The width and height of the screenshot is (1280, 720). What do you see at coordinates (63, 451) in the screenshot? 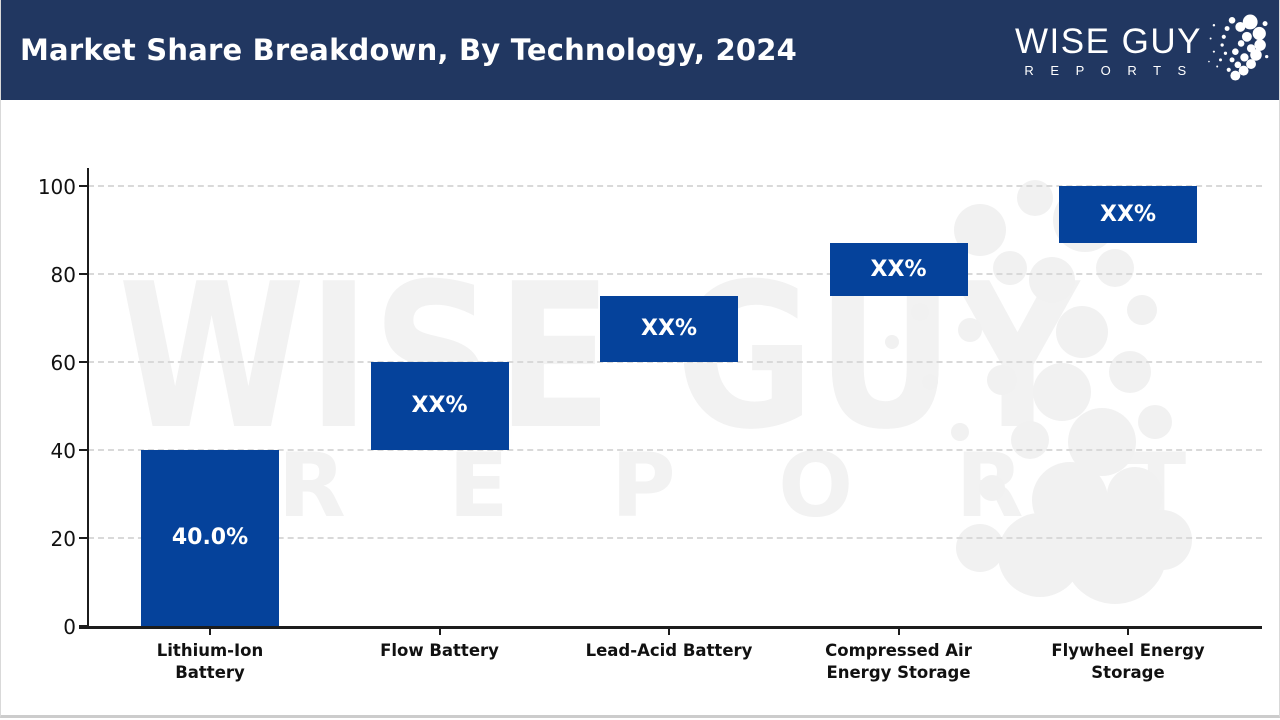
I see `y-tick-label-40: 40` at bounding box center [63, 451].